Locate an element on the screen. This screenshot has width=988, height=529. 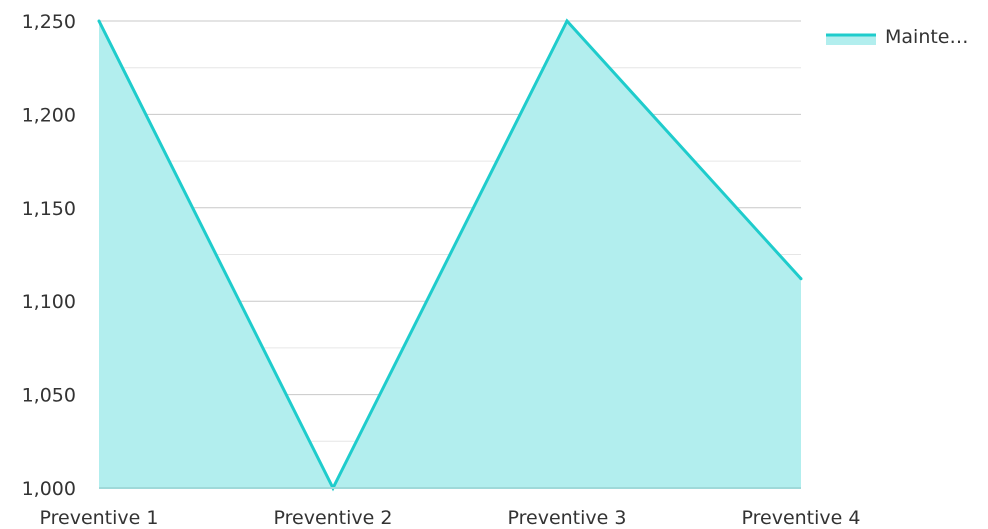
legend-swatch is located at coordinates (851, 40).